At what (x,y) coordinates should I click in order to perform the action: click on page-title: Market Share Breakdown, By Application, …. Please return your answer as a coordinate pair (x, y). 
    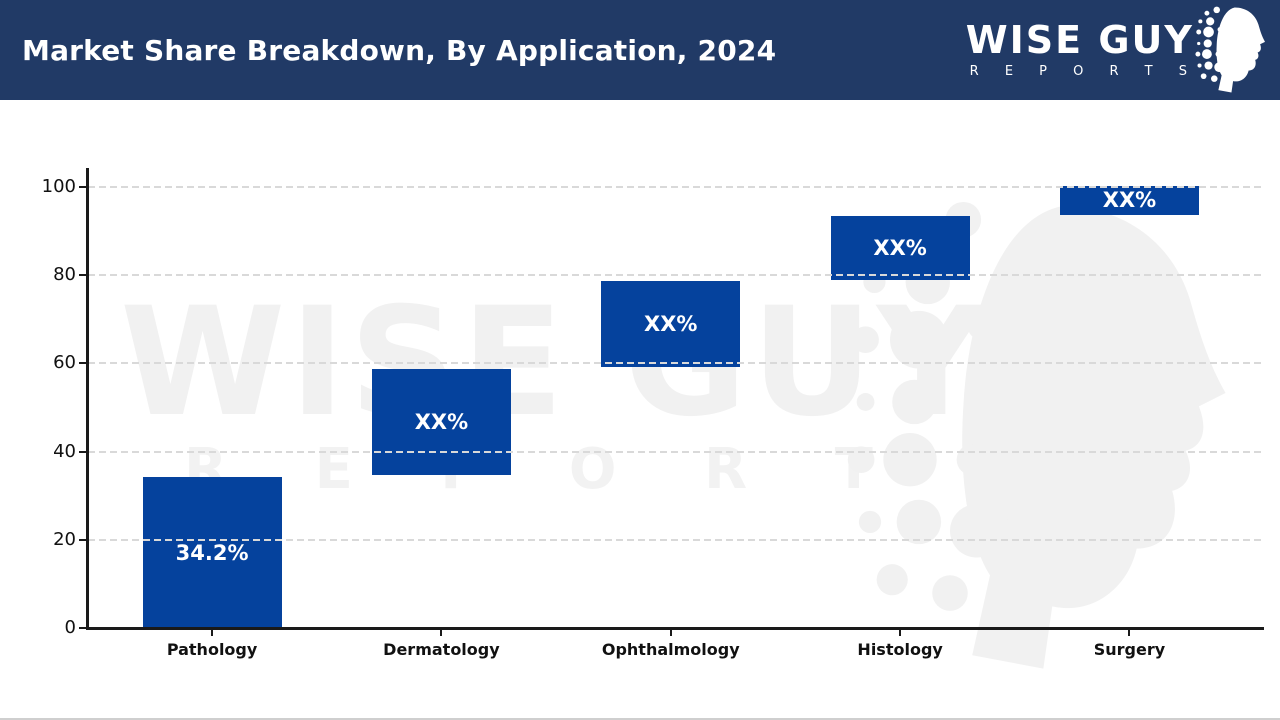
    Looking at the image, I should click on (399, 50).